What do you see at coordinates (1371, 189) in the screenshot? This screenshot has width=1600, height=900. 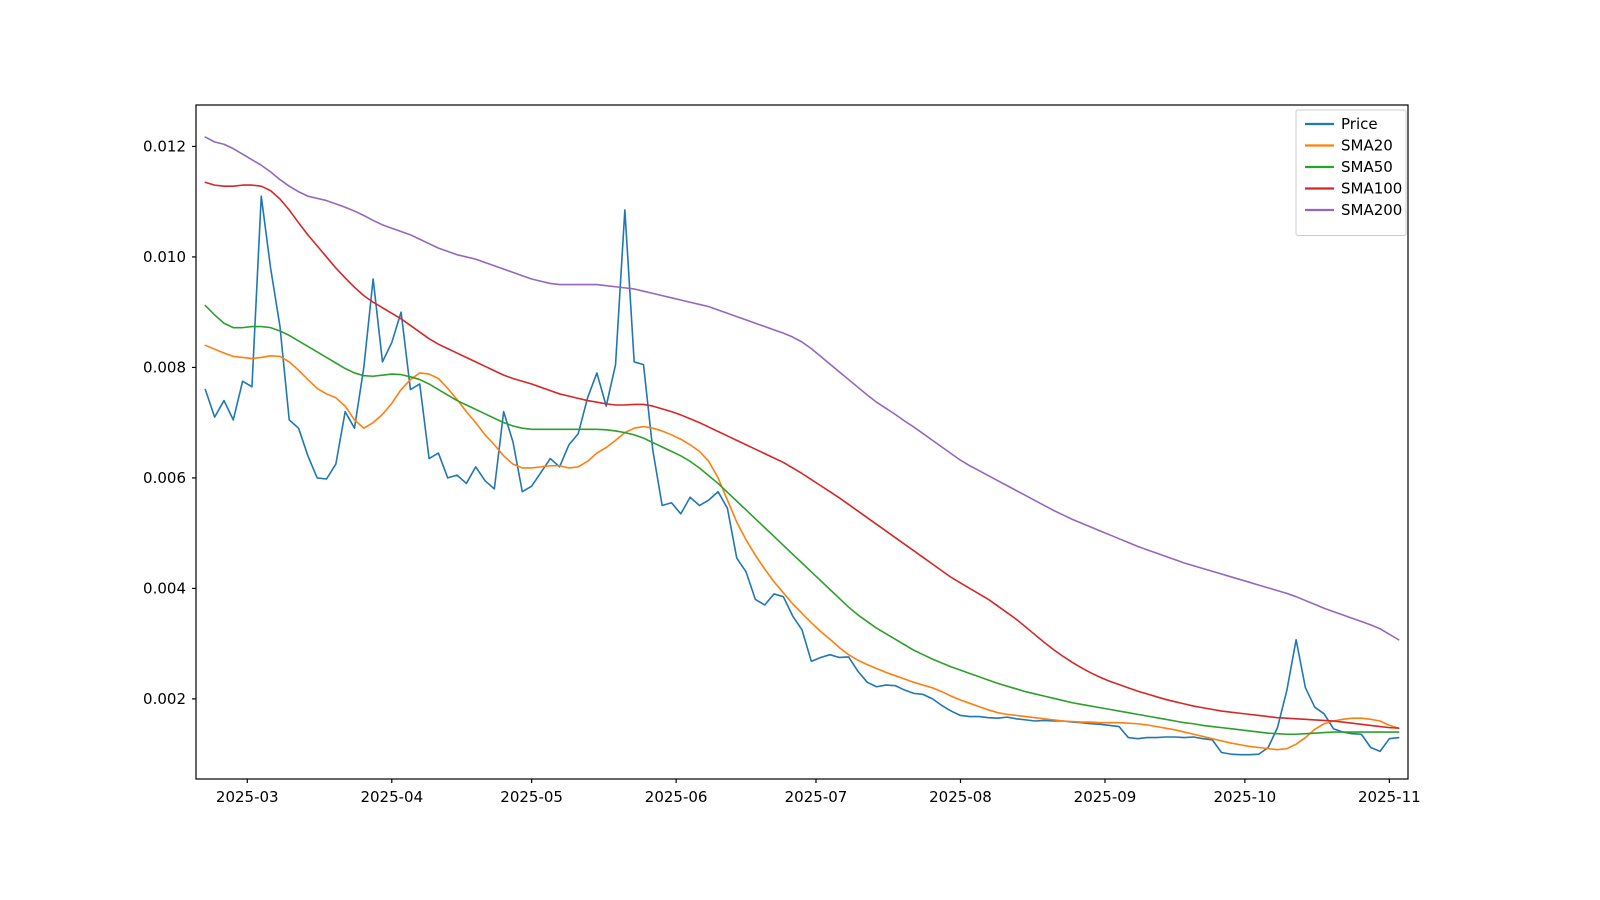 I see `legend-label-sma100: SMA100` at bounding box center [1371, 189].